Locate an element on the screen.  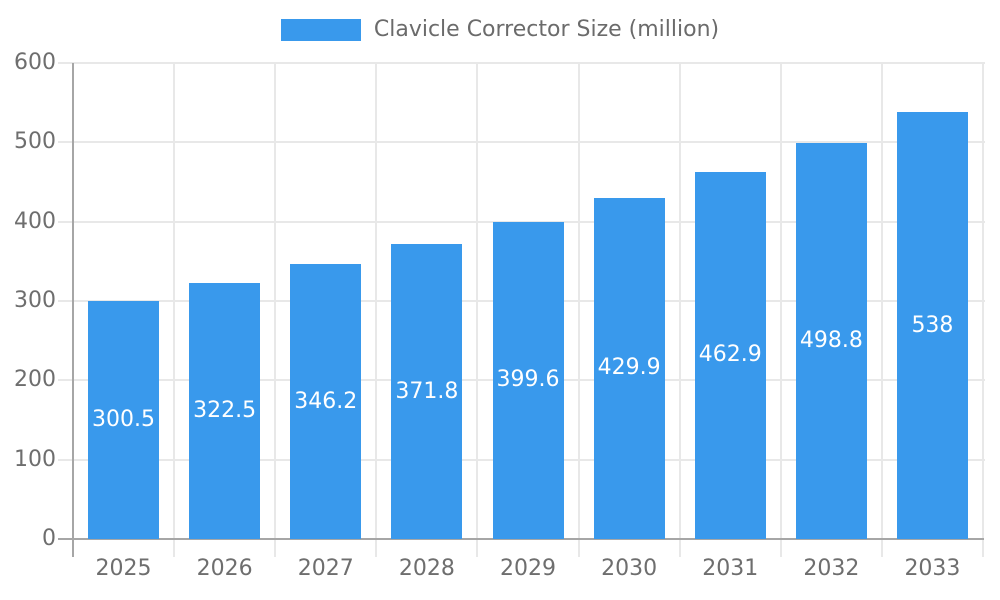
y-axis-tick-label: 400 is located at coordinates (35, 221).